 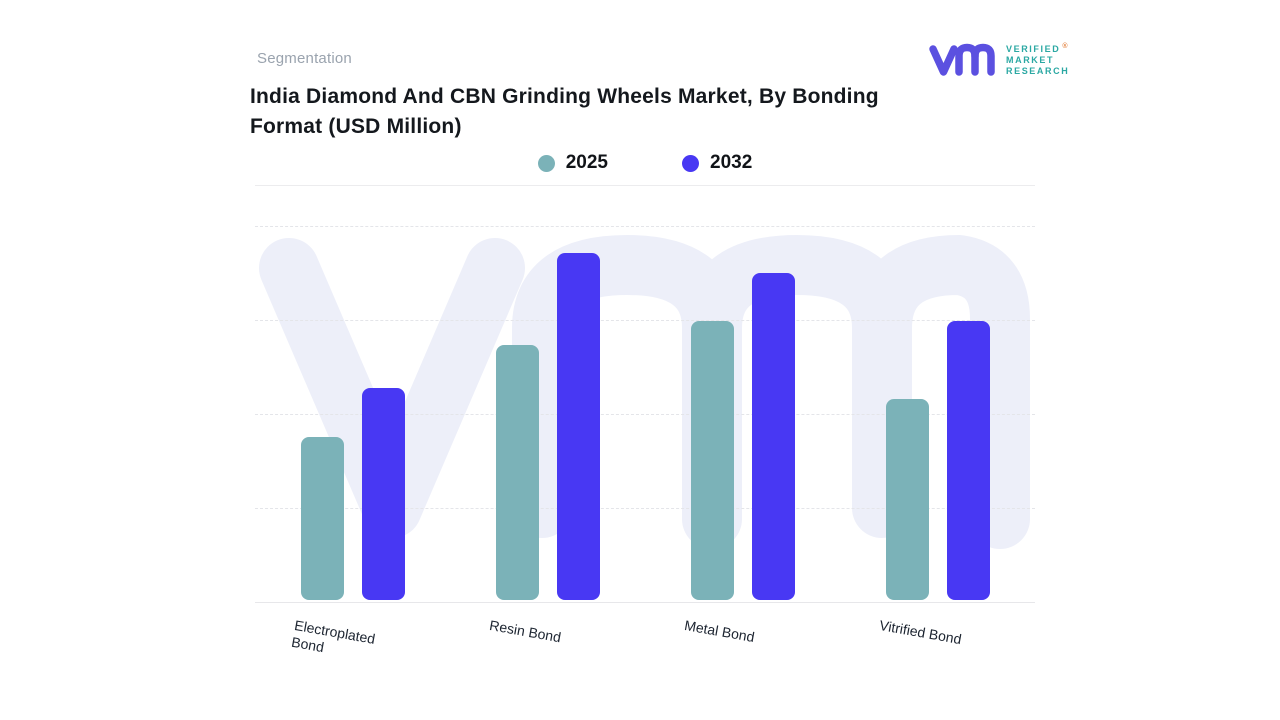 I want to click on legend-item-2032: 2032, so click(x=717, y=163).